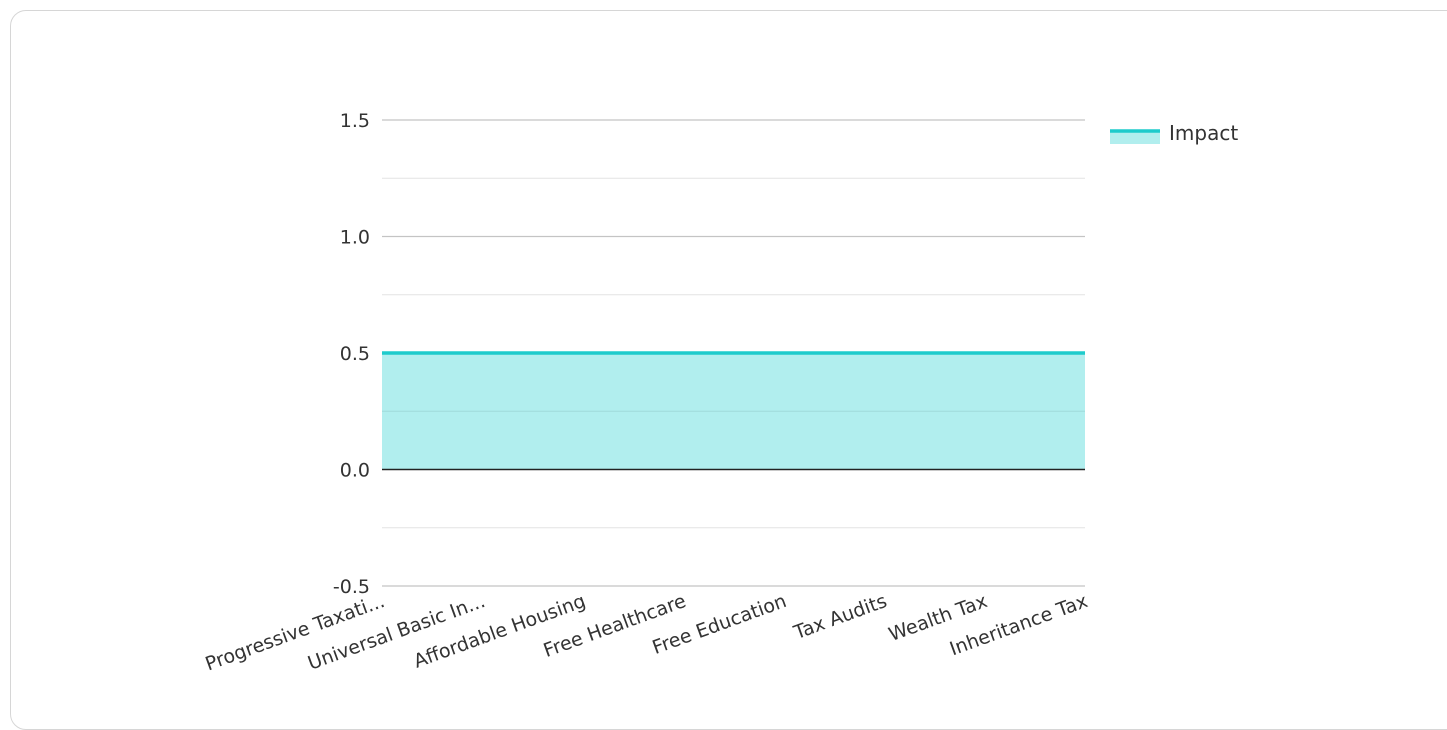  What do you see at coordinates (355, 238) in the screenshot?
I see `y-tick-label: 1.0` at bounding box center [355, 238].